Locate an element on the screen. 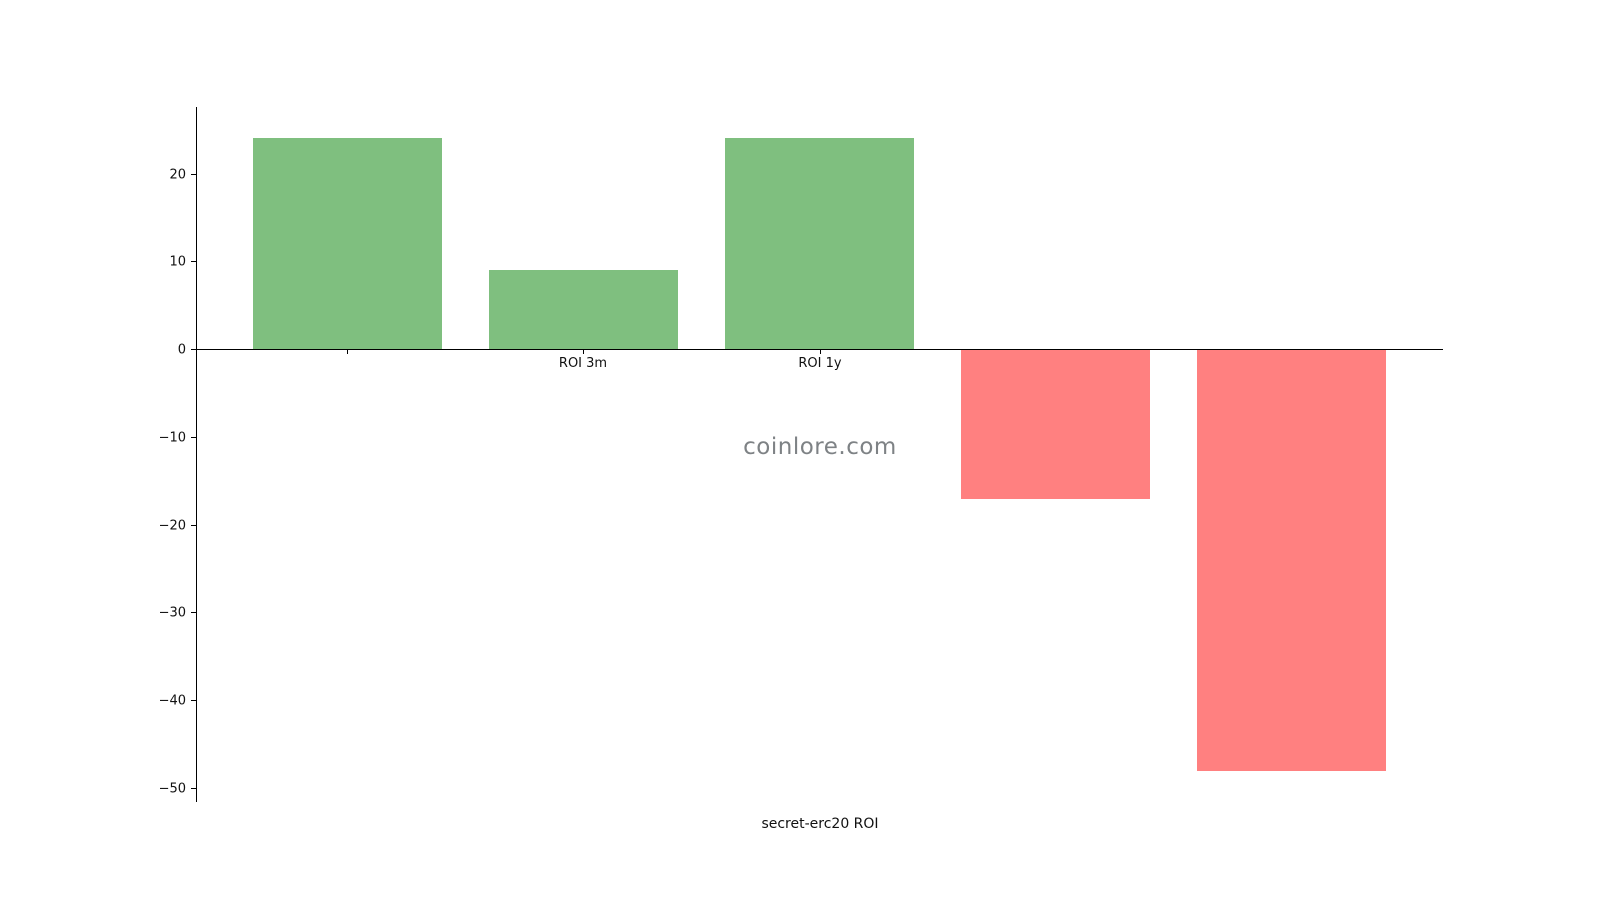 This screenshot has height=900, width=1600. x-tick-label: ROI 1y is located at coordinates (820, 363).